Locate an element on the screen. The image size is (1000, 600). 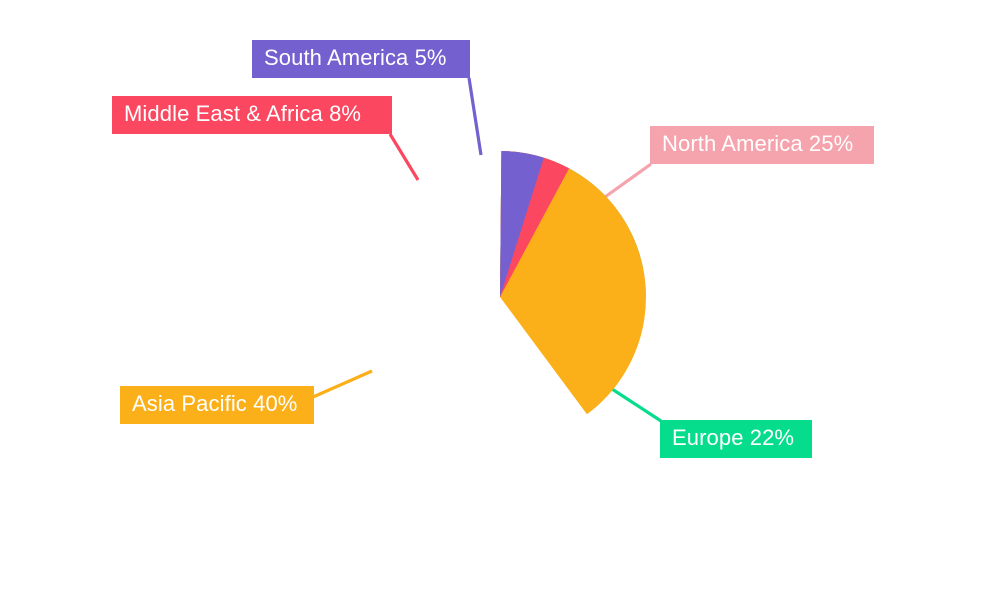
slice-label-north-america: North America 25% is located at coordinates (762, 145).